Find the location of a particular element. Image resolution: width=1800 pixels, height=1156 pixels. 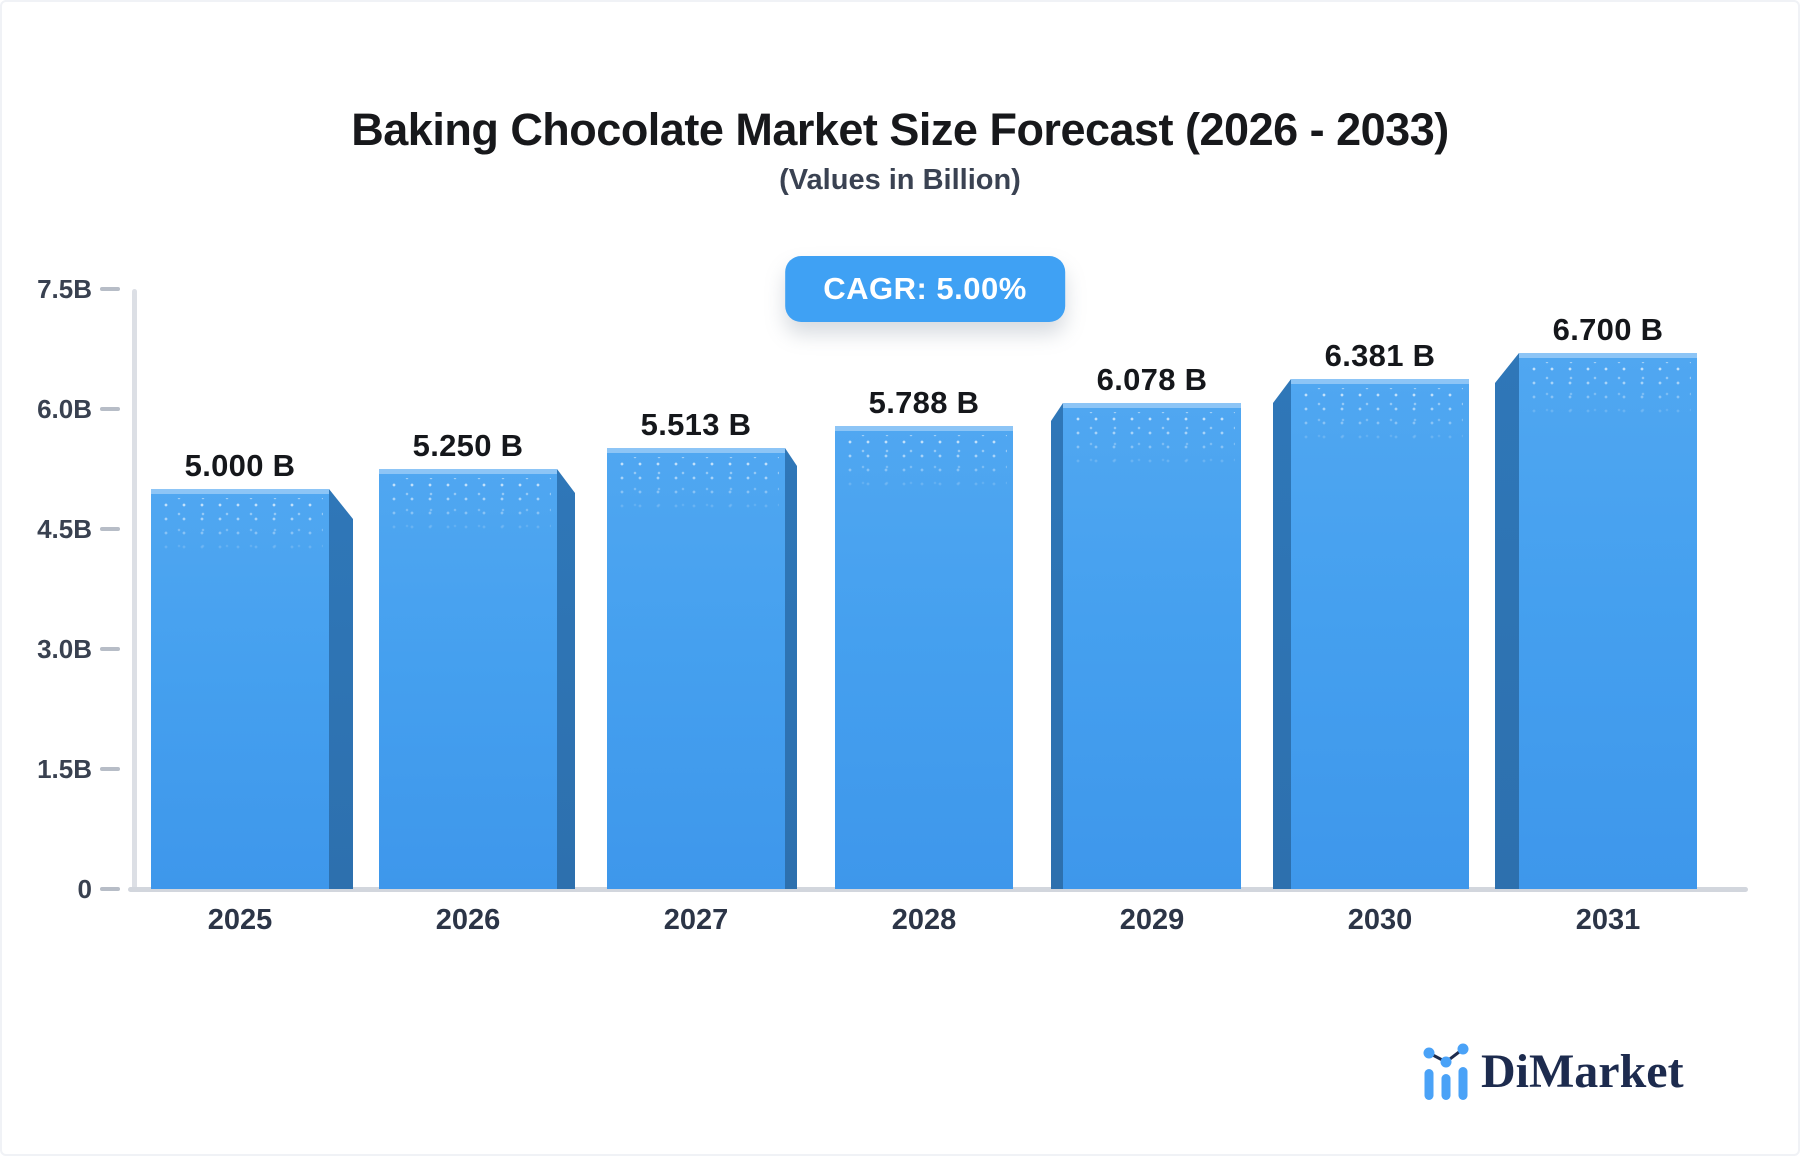

x-axis-label: 2025 is located at coordinates (240, 920).